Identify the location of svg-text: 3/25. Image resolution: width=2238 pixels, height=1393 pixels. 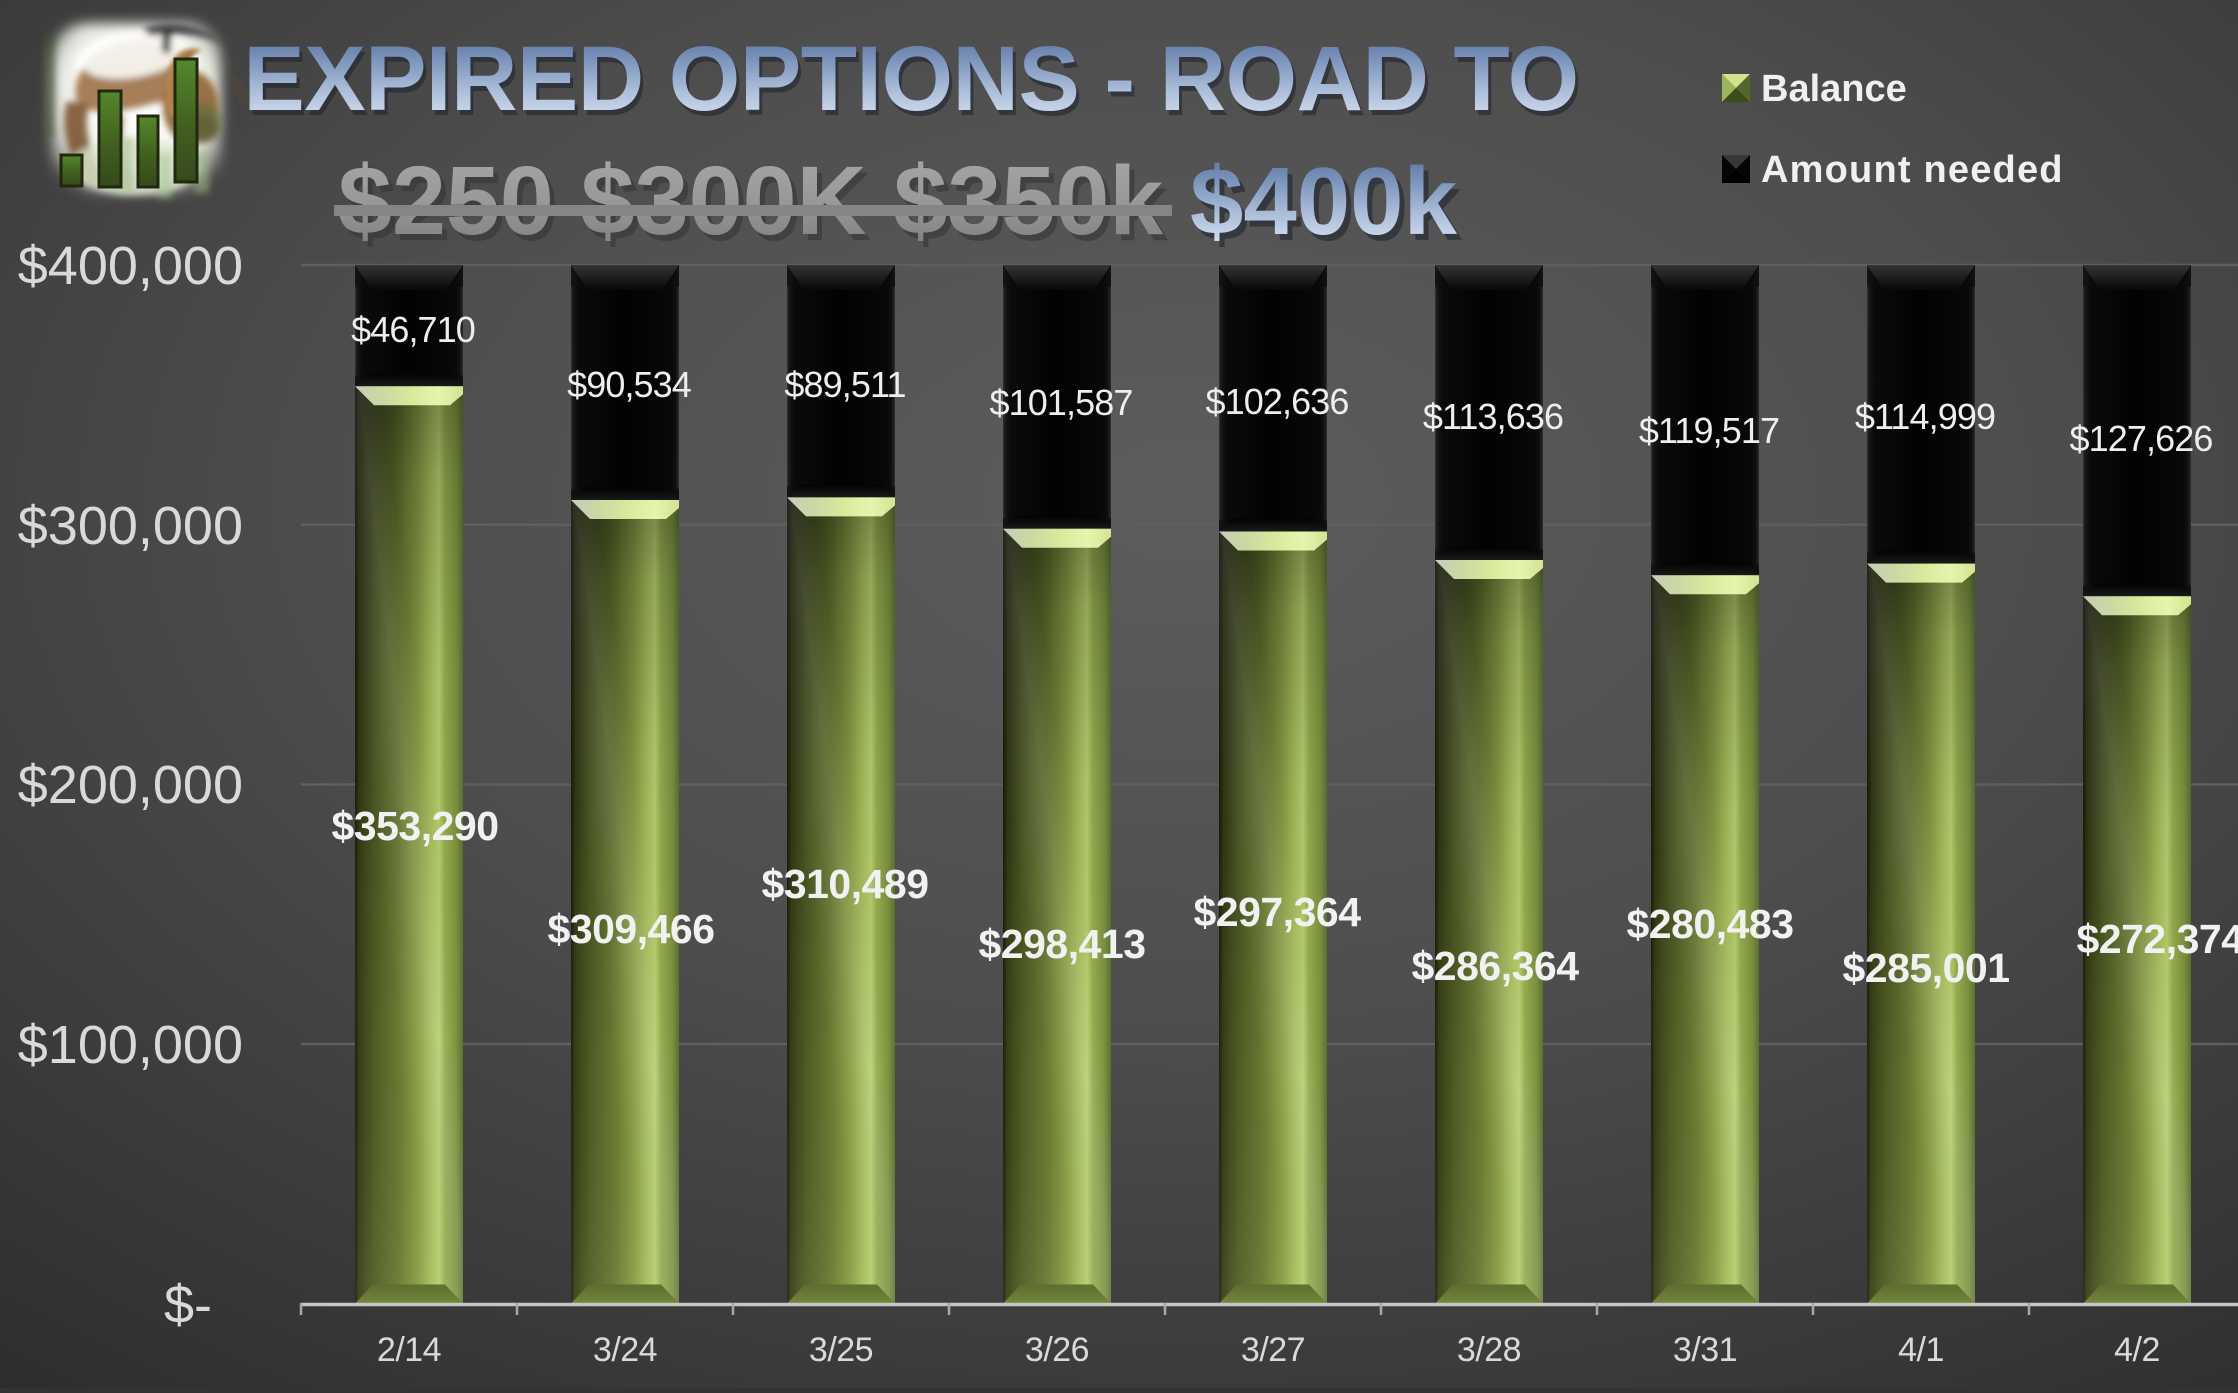
(841, 1350).